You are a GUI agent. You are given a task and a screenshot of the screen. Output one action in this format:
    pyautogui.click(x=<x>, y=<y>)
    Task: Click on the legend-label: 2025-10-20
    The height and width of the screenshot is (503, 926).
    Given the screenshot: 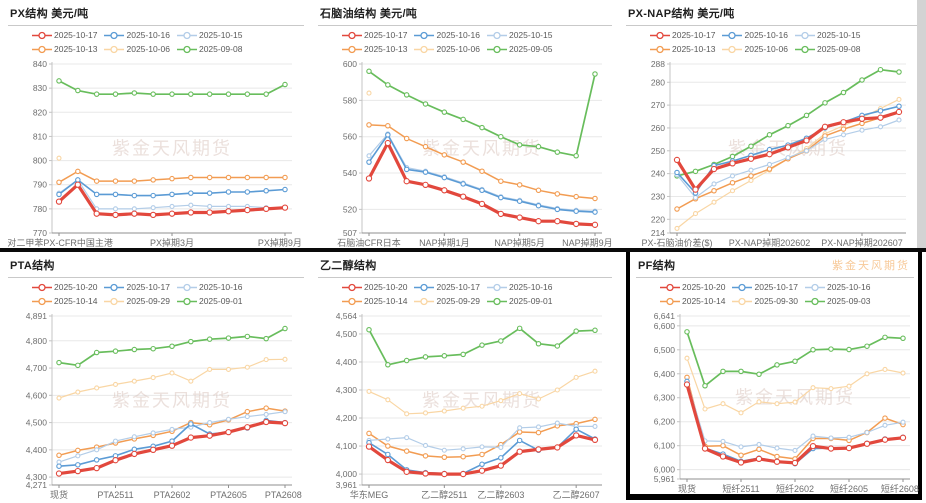 What is the action you would take?
    pyautogui.click(x=704, y=287)
    